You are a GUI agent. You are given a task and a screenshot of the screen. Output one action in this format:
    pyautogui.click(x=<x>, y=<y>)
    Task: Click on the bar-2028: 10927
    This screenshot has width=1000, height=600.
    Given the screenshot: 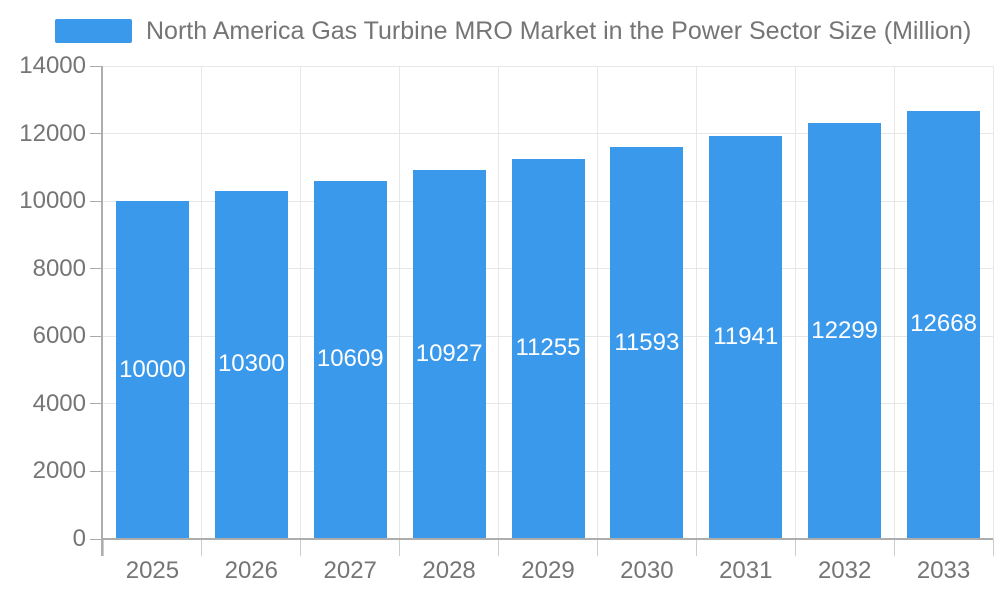 What is the action you would take?
    pyautogui.click(x=449, y=353)
    